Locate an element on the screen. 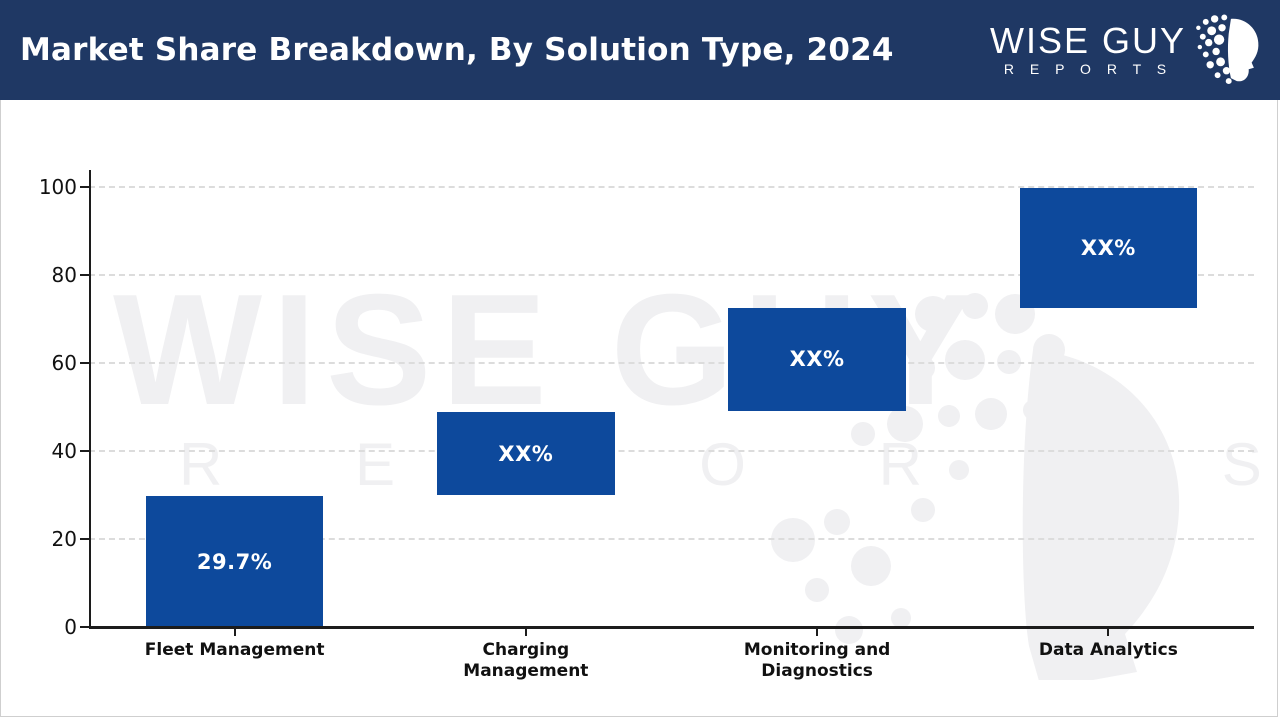  y-tick-label: 80 is located at coordinates (64, 275).